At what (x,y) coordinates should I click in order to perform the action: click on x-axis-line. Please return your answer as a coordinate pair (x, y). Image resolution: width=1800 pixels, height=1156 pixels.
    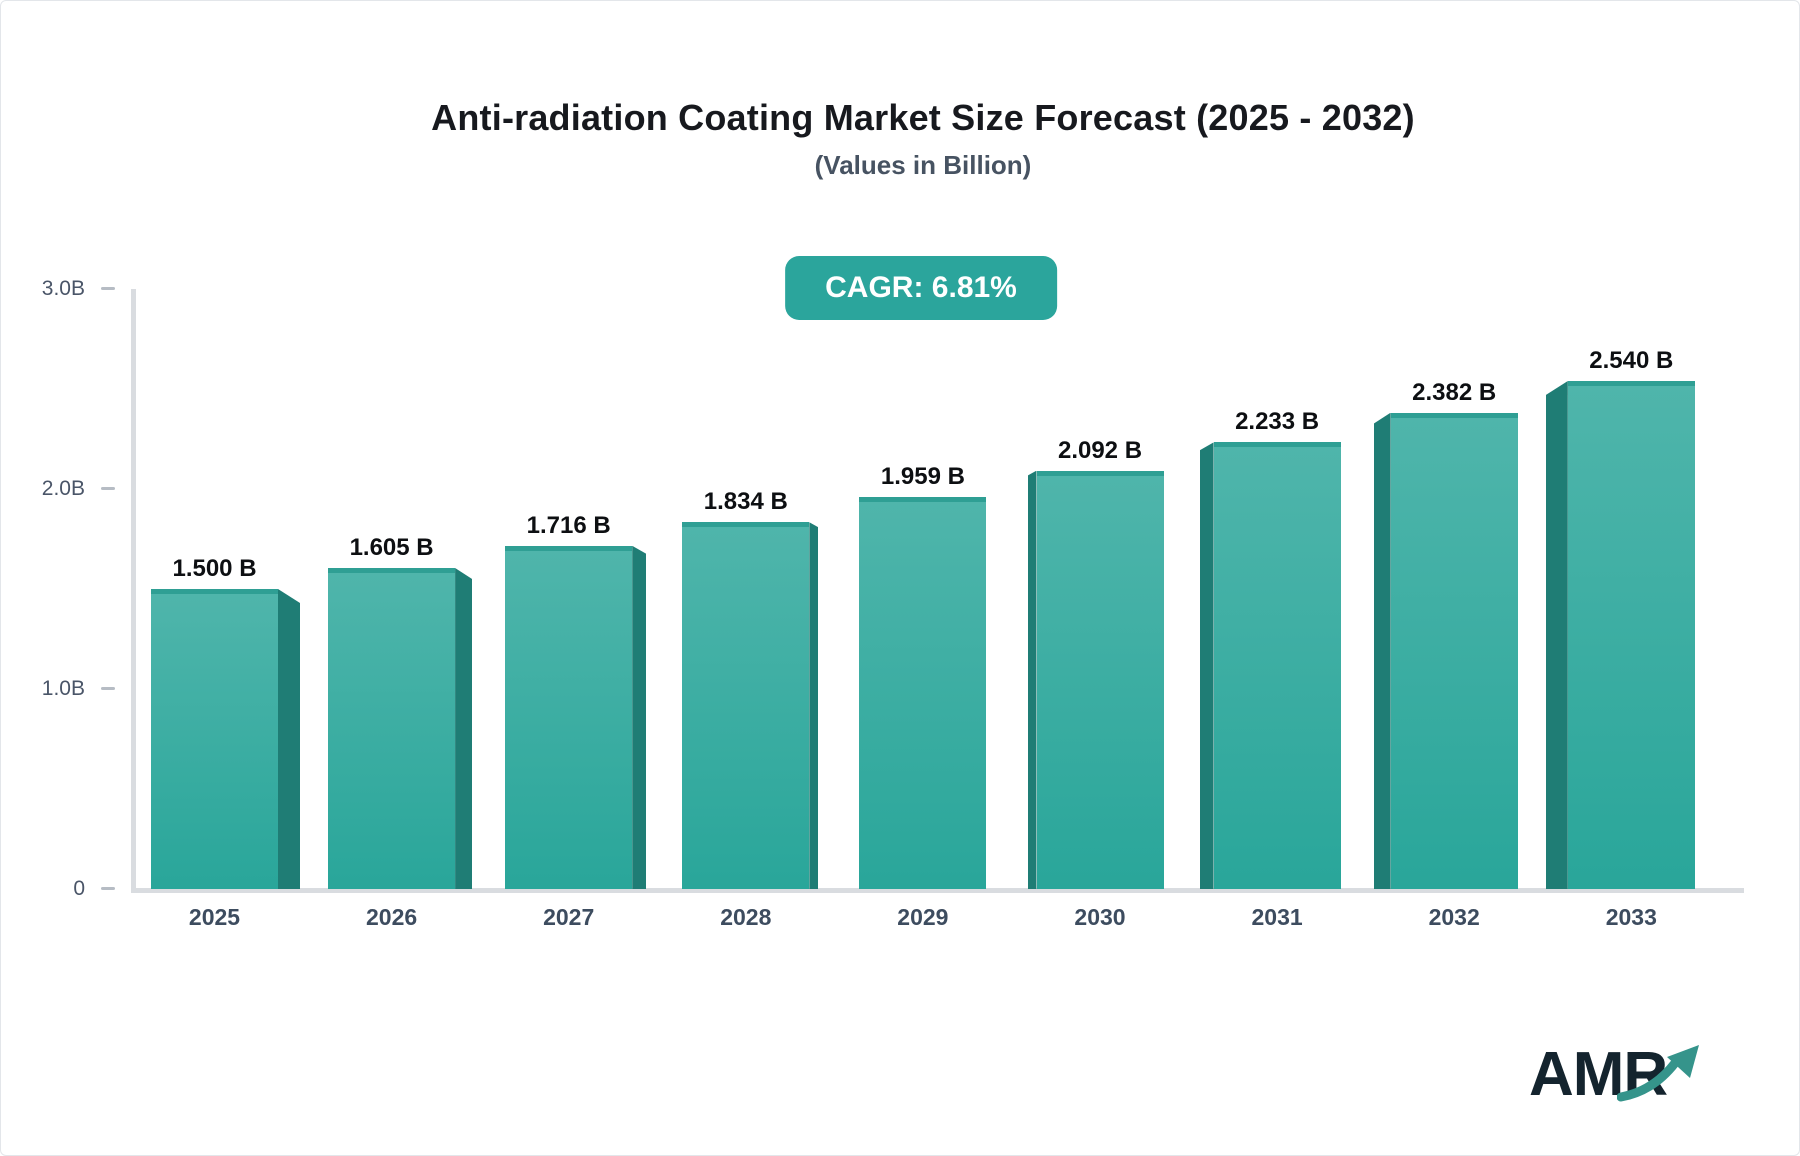
    Looking at the image, I should click on (937, 890).